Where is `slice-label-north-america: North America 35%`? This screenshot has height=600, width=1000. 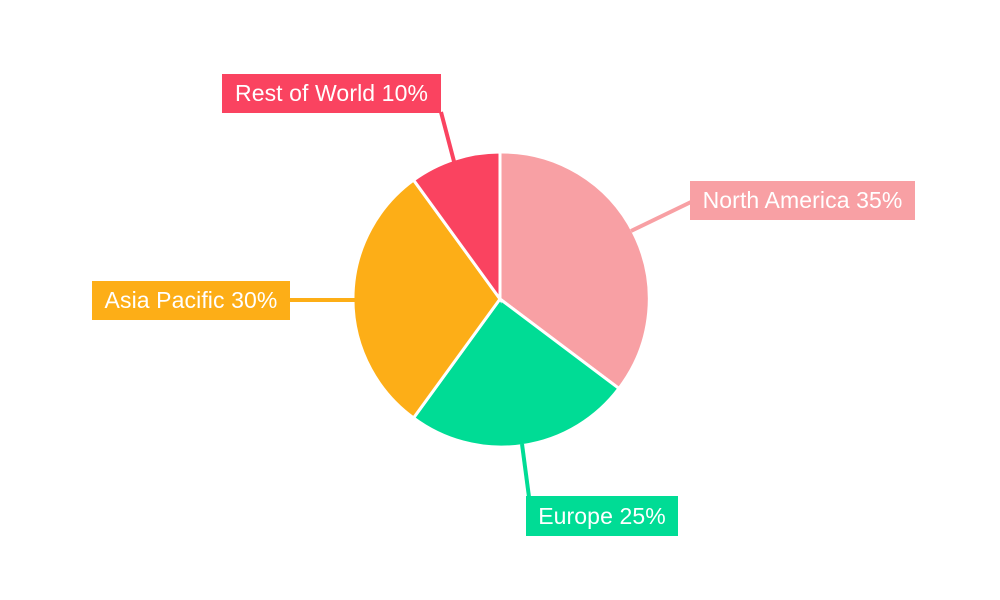
slice-label-north-america: North America 35% is located at coordinates (802, 200).